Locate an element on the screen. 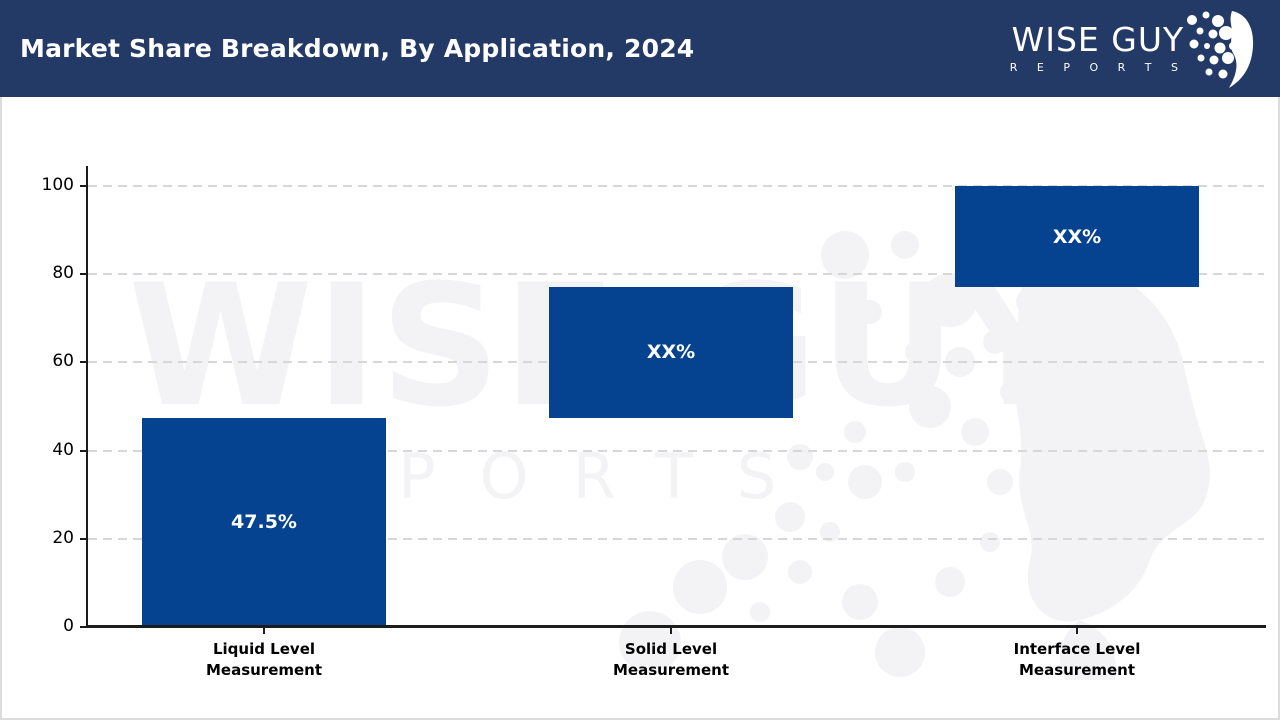 This screenshot has width=1280, height=720. x-axis-category-label: Solid Level Measurement is located at coordinates (671, 659).